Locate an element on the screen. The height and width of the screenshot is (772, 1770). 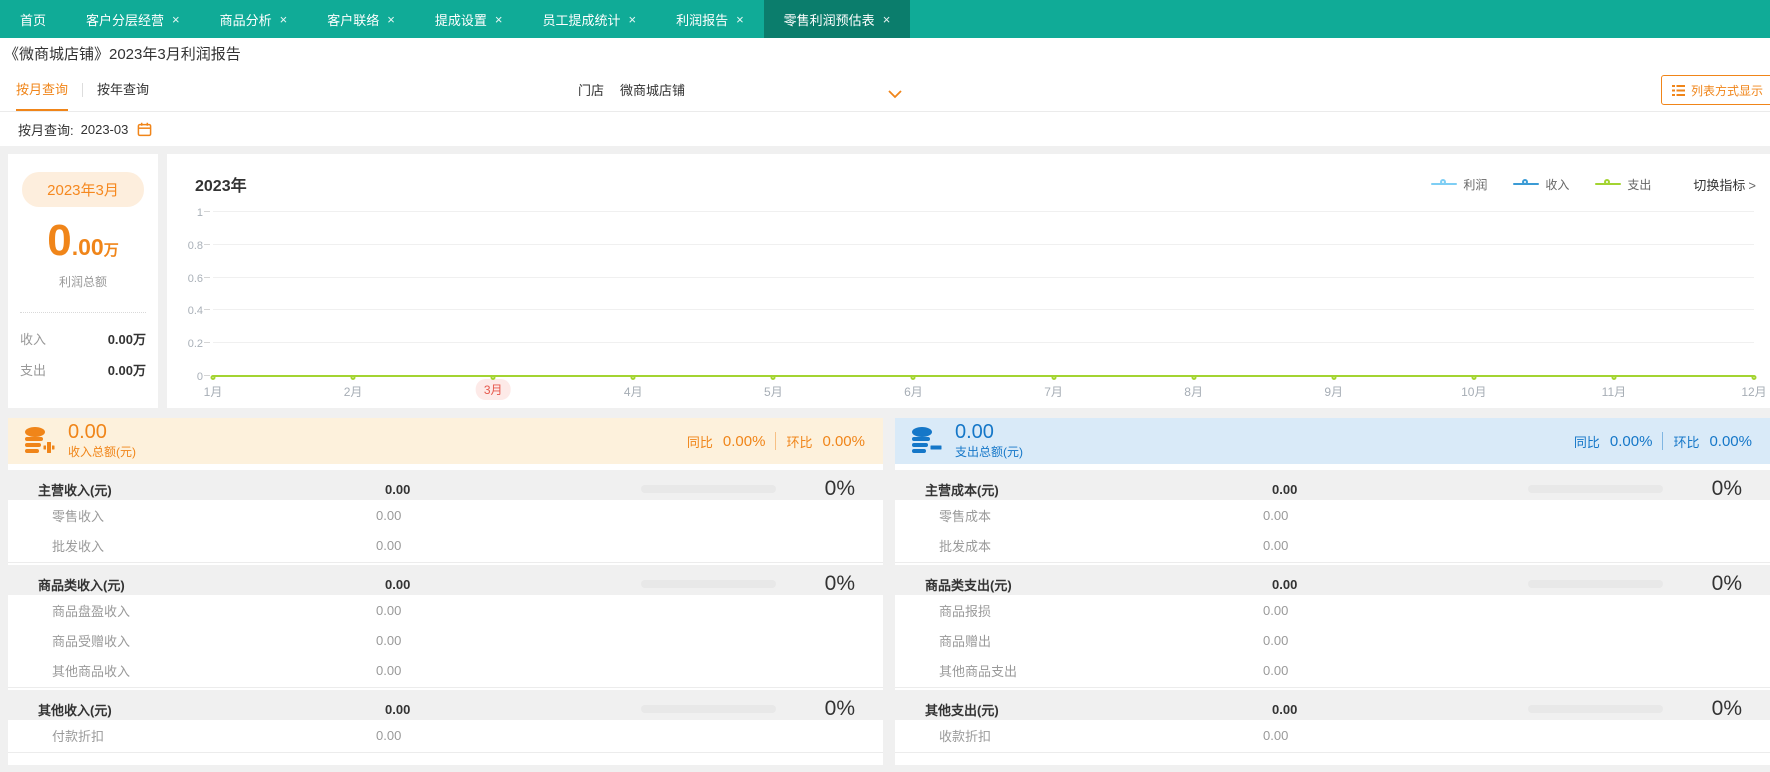
tab-label: 提成设置 is located at coordinates (460, 20).